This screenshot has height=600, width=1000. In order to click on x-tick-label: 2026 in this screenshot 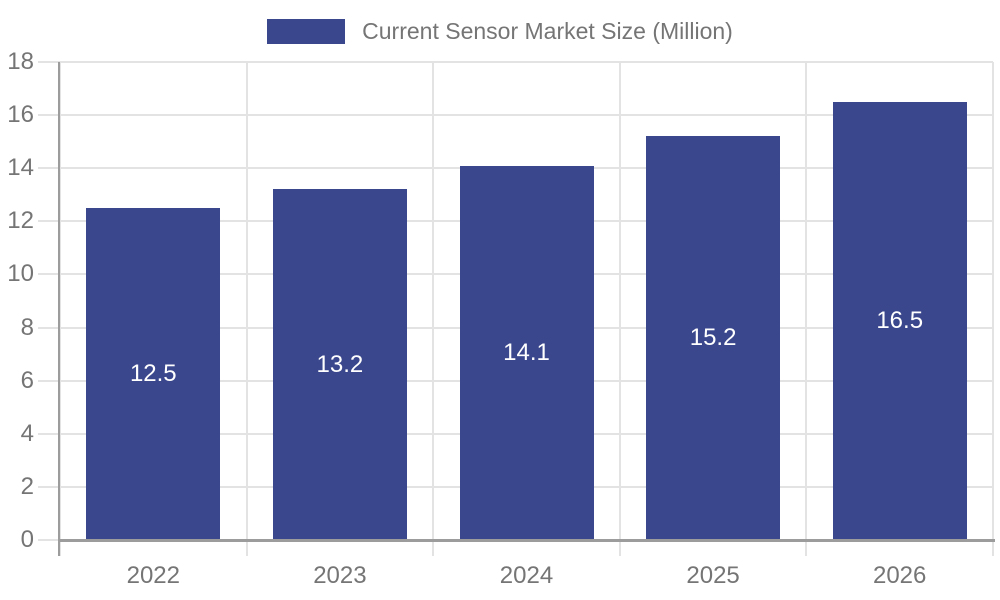, I will do `click(899, 575)`.